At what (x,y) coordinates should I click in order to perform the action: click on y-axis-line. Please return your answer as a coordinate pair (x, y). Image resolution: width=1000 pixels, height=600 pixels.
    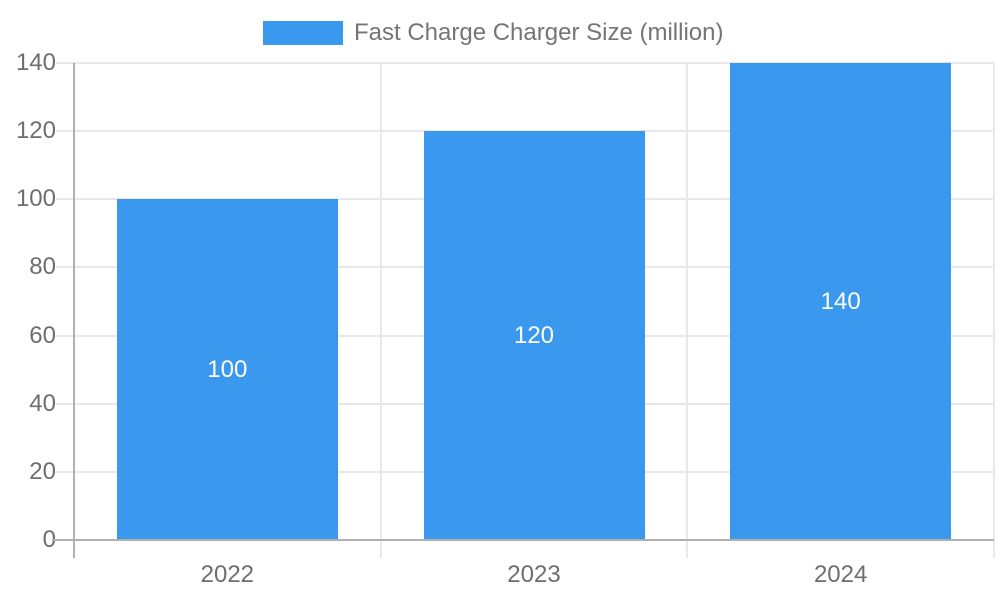
    Looking at the image, I should click on (74, 310).